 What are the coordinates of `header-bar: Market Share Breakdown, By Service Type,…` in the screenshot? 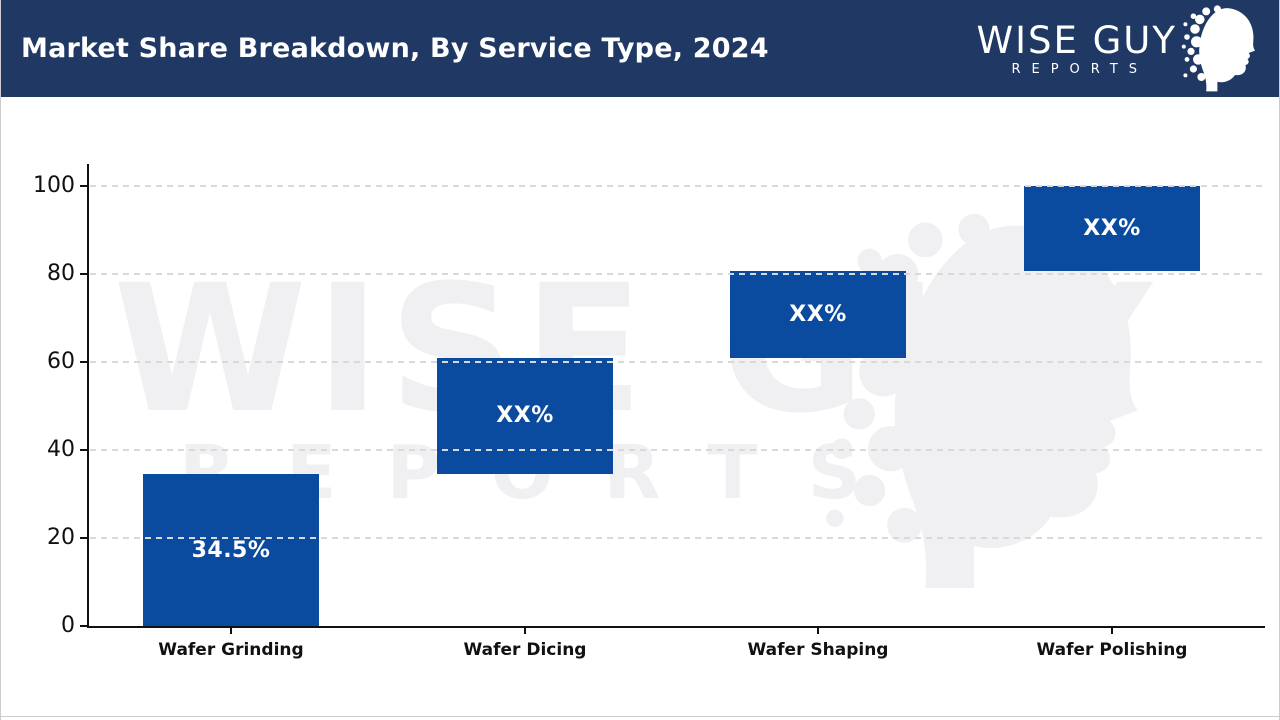 It's located at (640, 48).